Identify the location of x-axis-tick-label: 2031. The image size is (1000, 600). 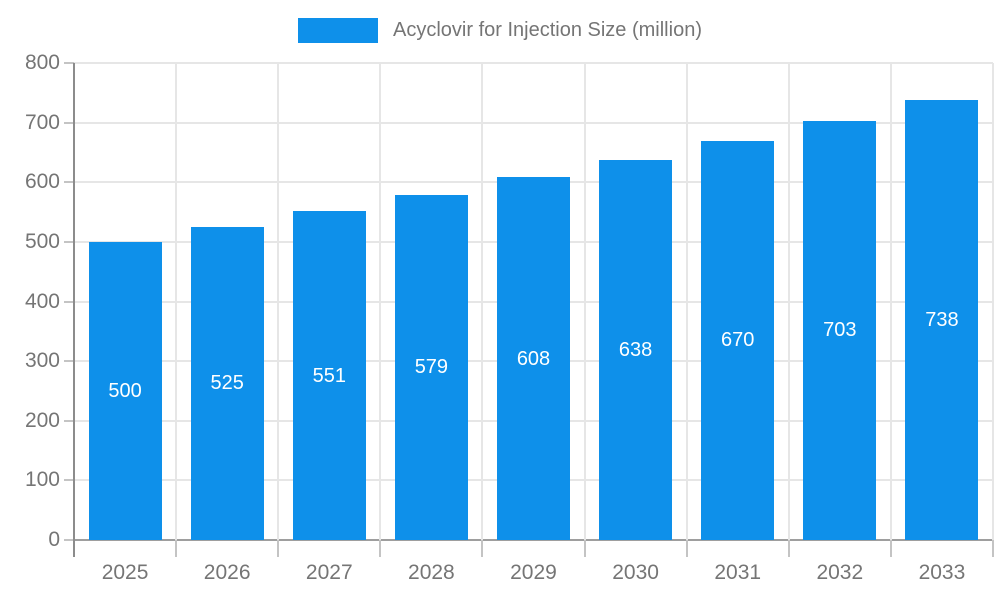
(738, 572).